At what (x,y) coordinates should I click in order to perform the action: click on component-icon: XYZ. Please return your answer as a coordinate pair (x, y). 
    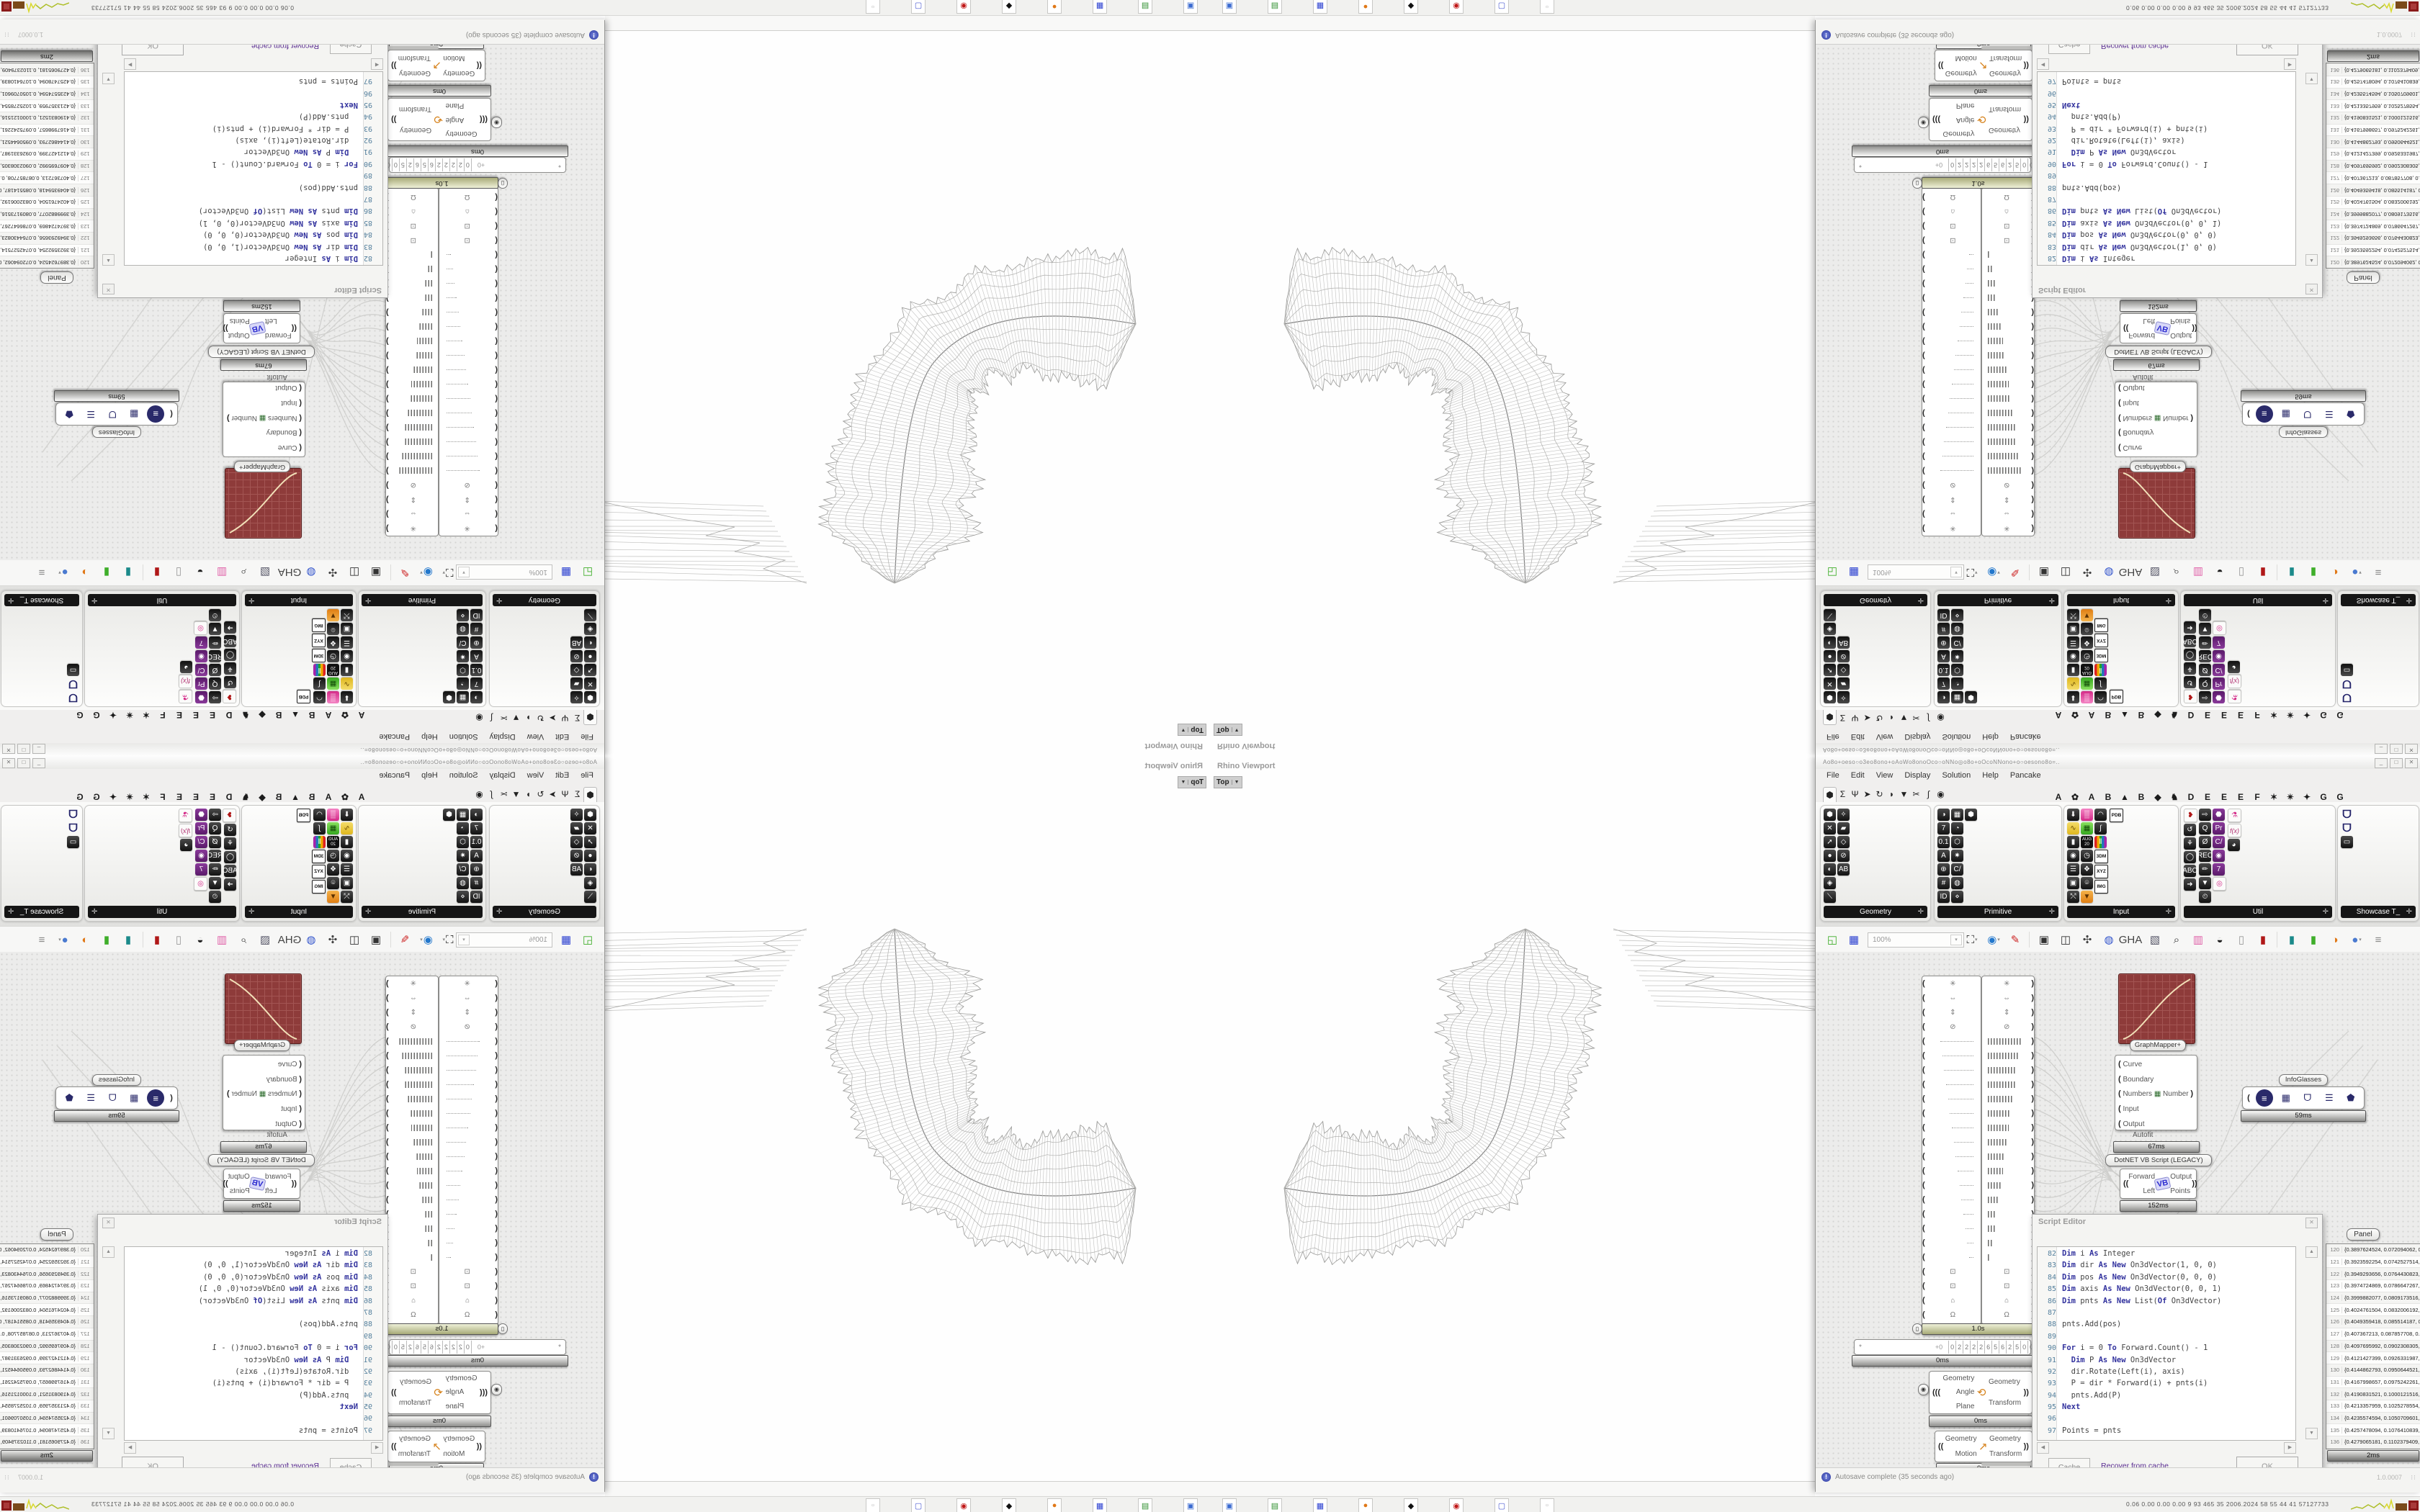
    Looking at the image, I should click on (2101, 640).